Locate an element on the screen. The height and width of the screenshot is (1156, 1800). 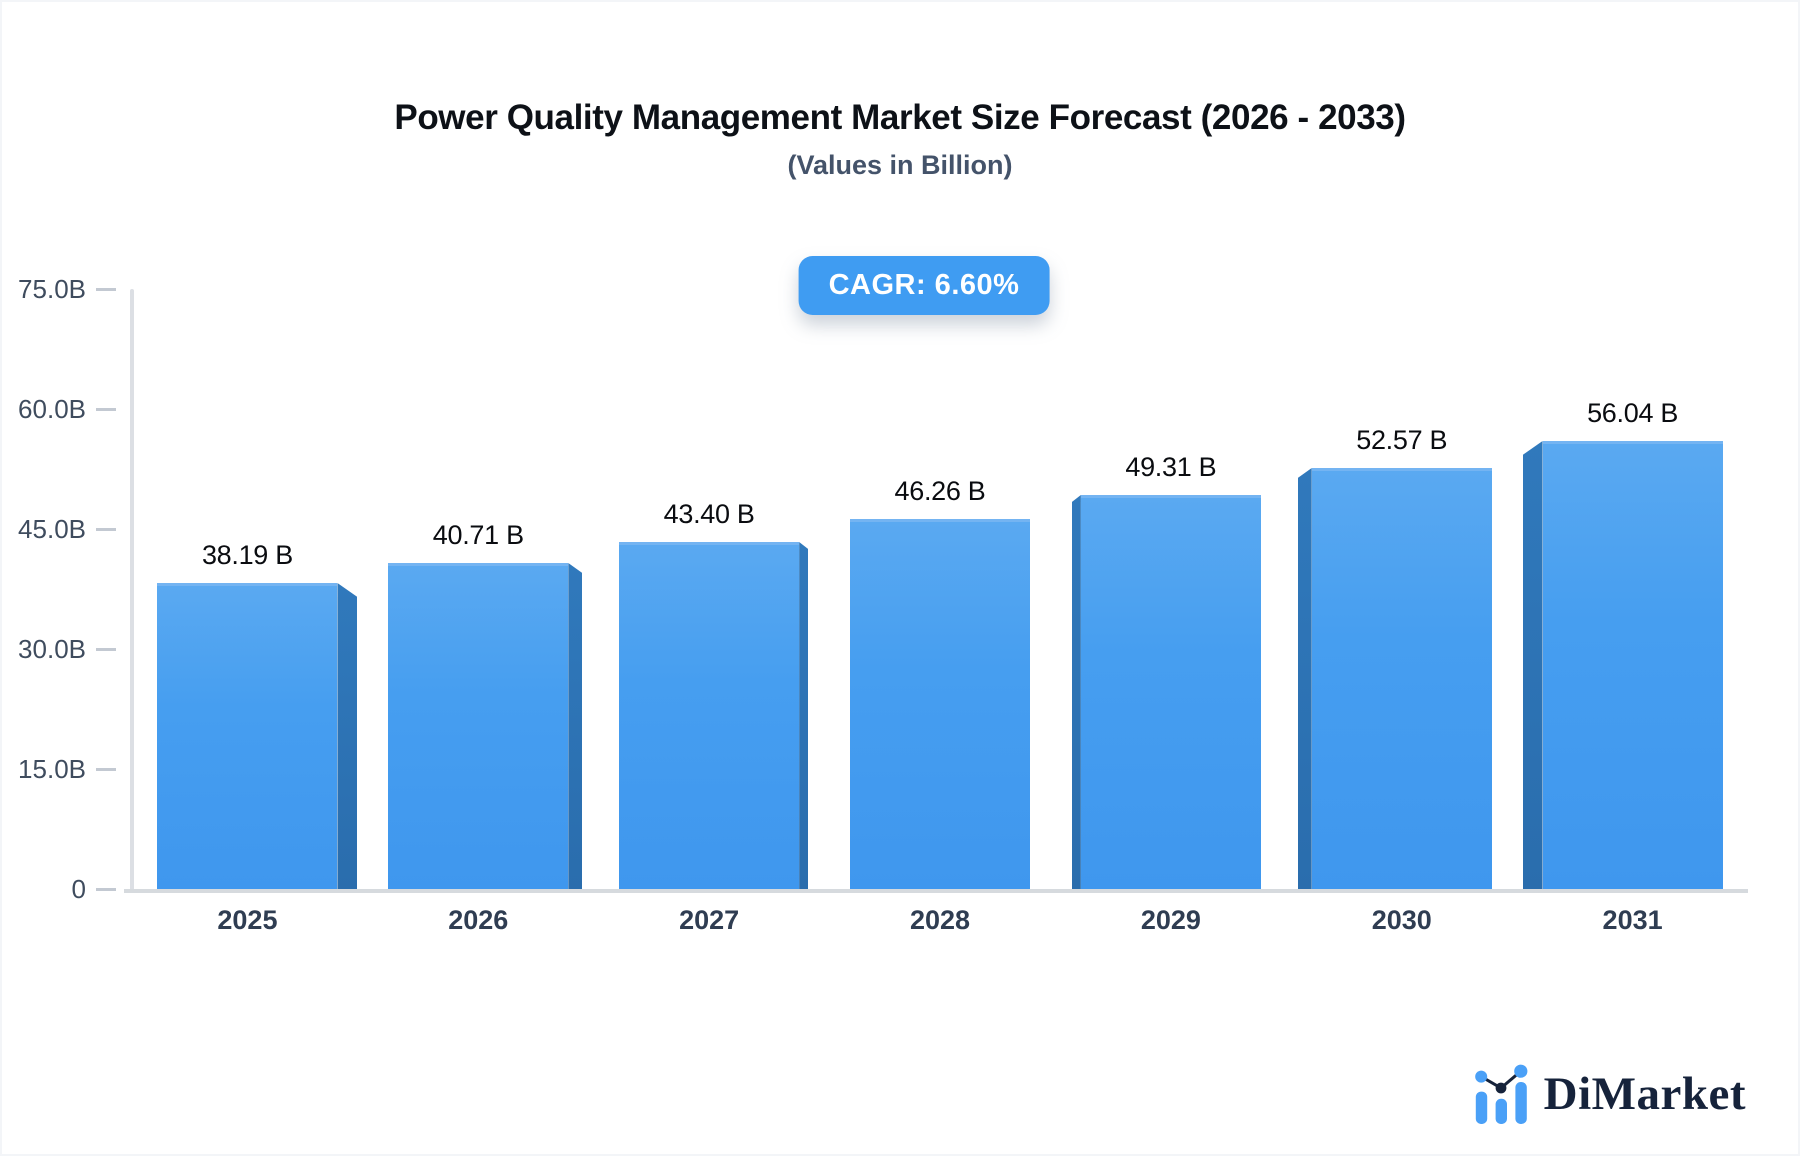
bar-value-label: 46.26 B is located at coordinates (940, 491).